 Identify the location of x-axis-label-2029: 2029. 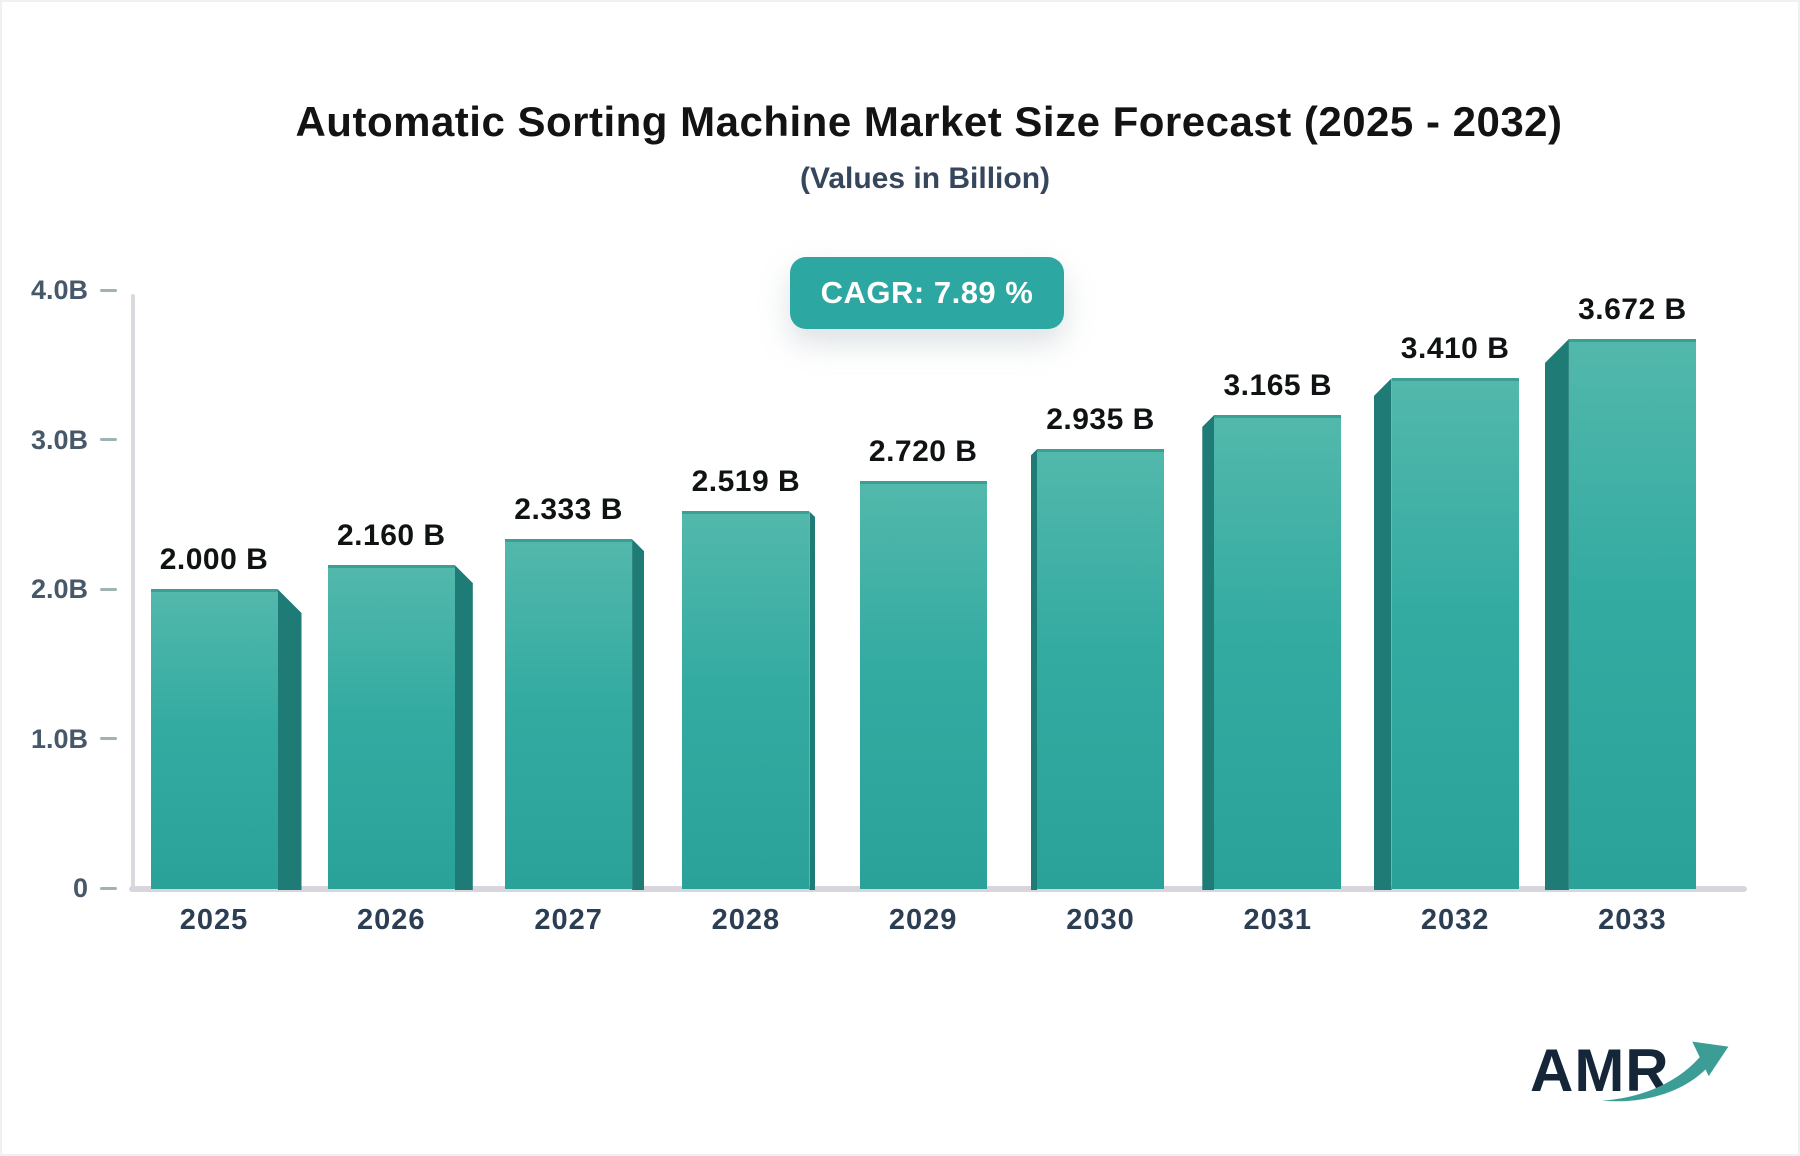
(923, 920).